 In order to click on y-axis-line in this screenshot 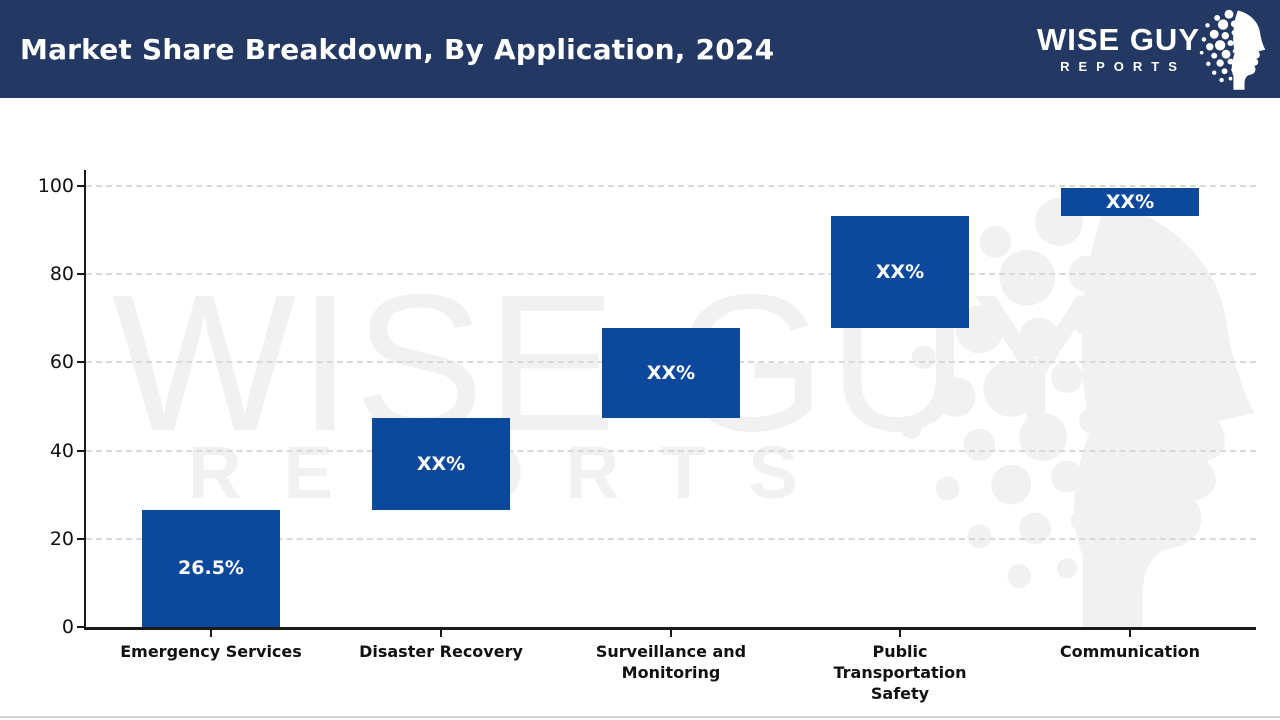, I will do `click(85, 400)`.